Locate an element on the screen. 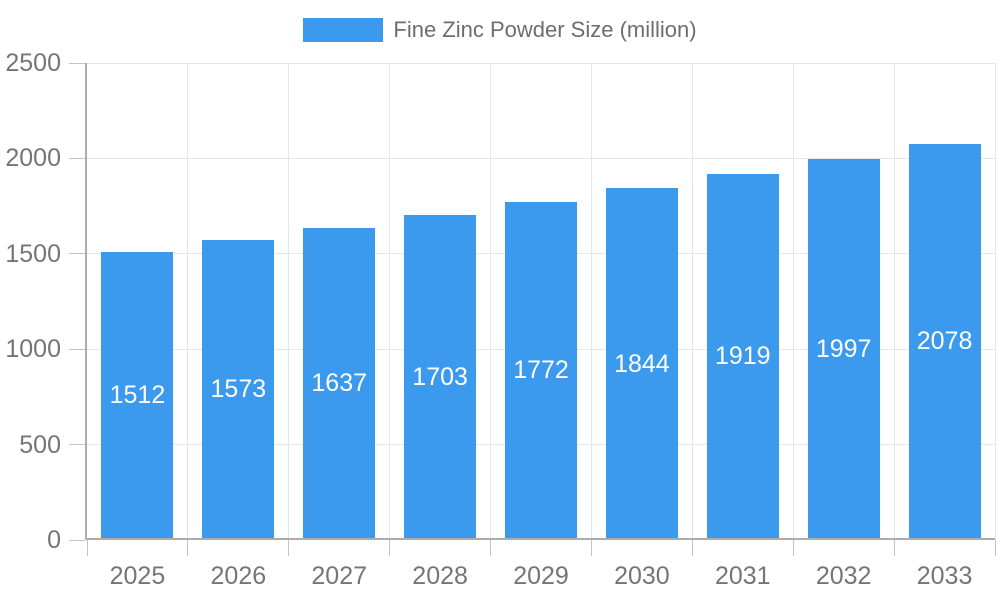  bar-2033: 2078 is located at coordinates (944, 341).